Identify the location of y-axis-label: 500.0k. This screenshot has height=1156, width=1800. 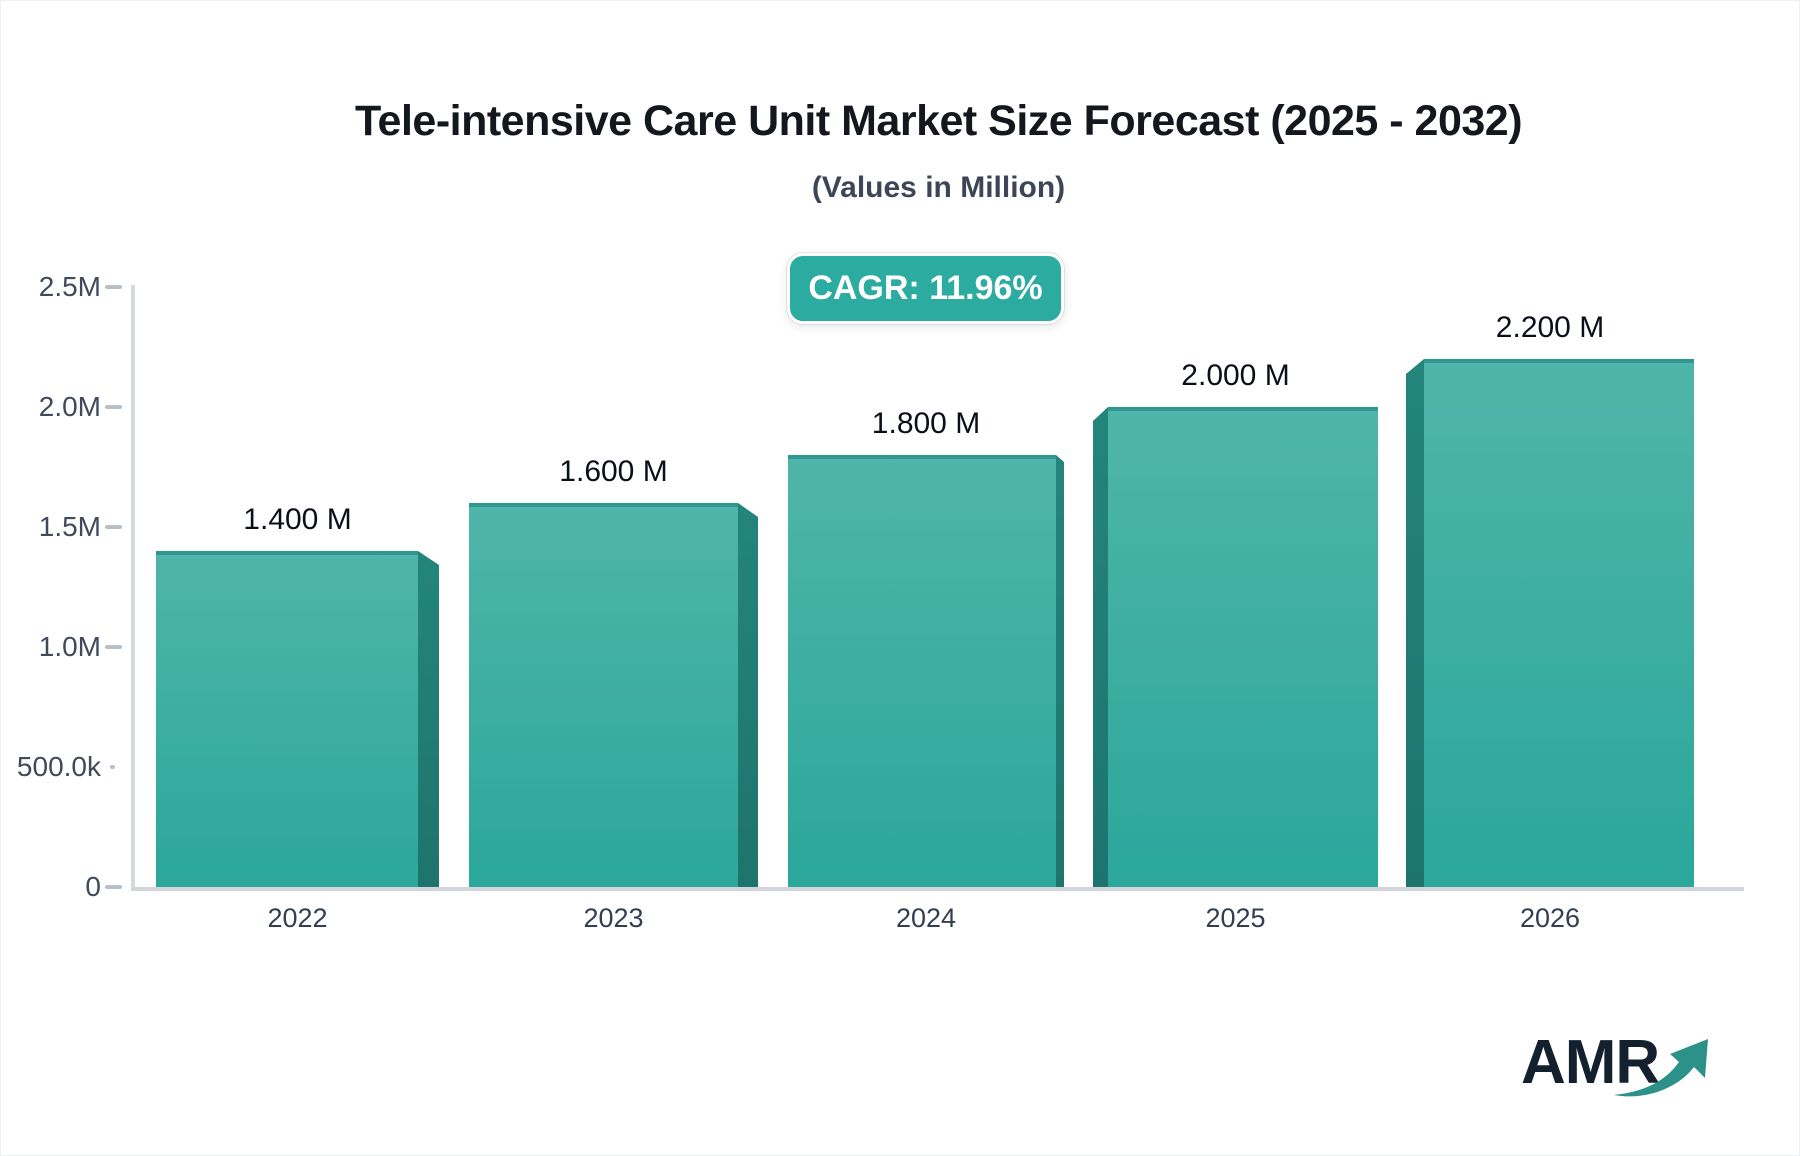
(58, 766).